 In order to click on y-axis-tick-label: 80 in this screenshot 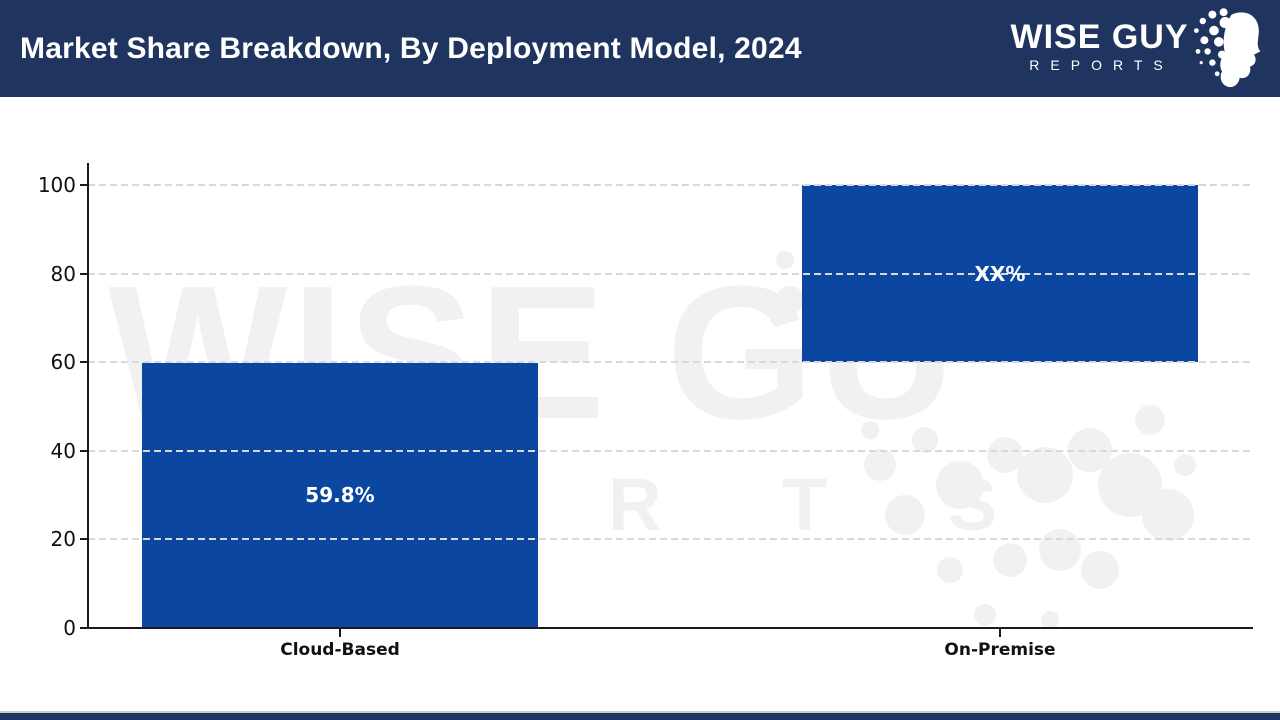, I will do `click(63, 273)`.